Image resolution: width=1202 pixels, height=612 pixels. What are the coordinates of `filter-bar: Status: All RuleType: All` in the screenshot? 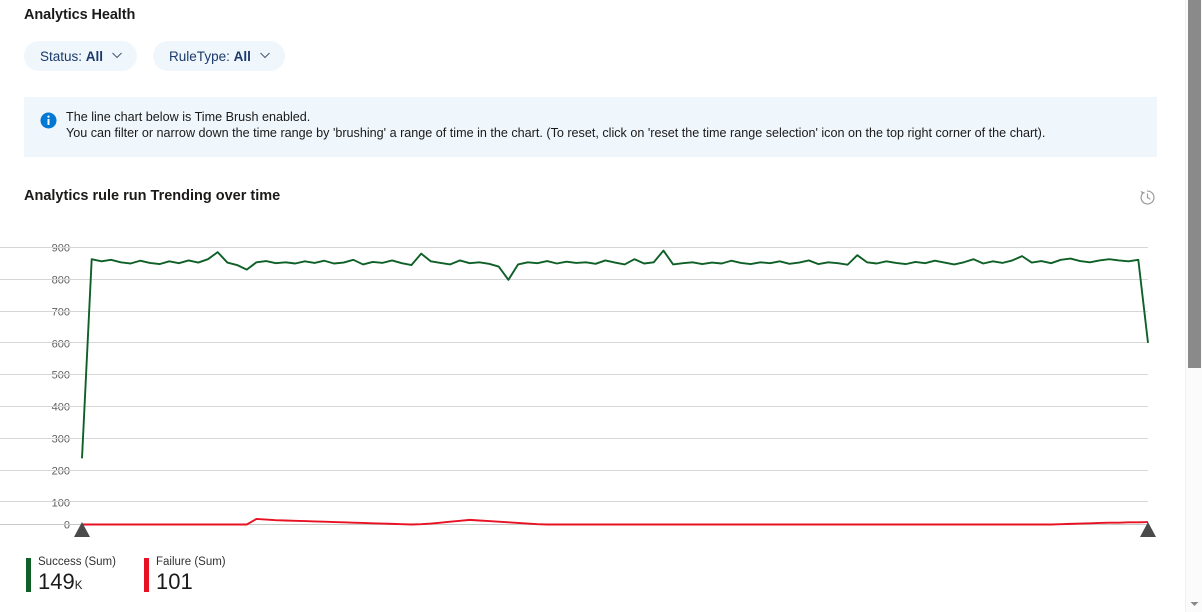 It's located at (154, 56).